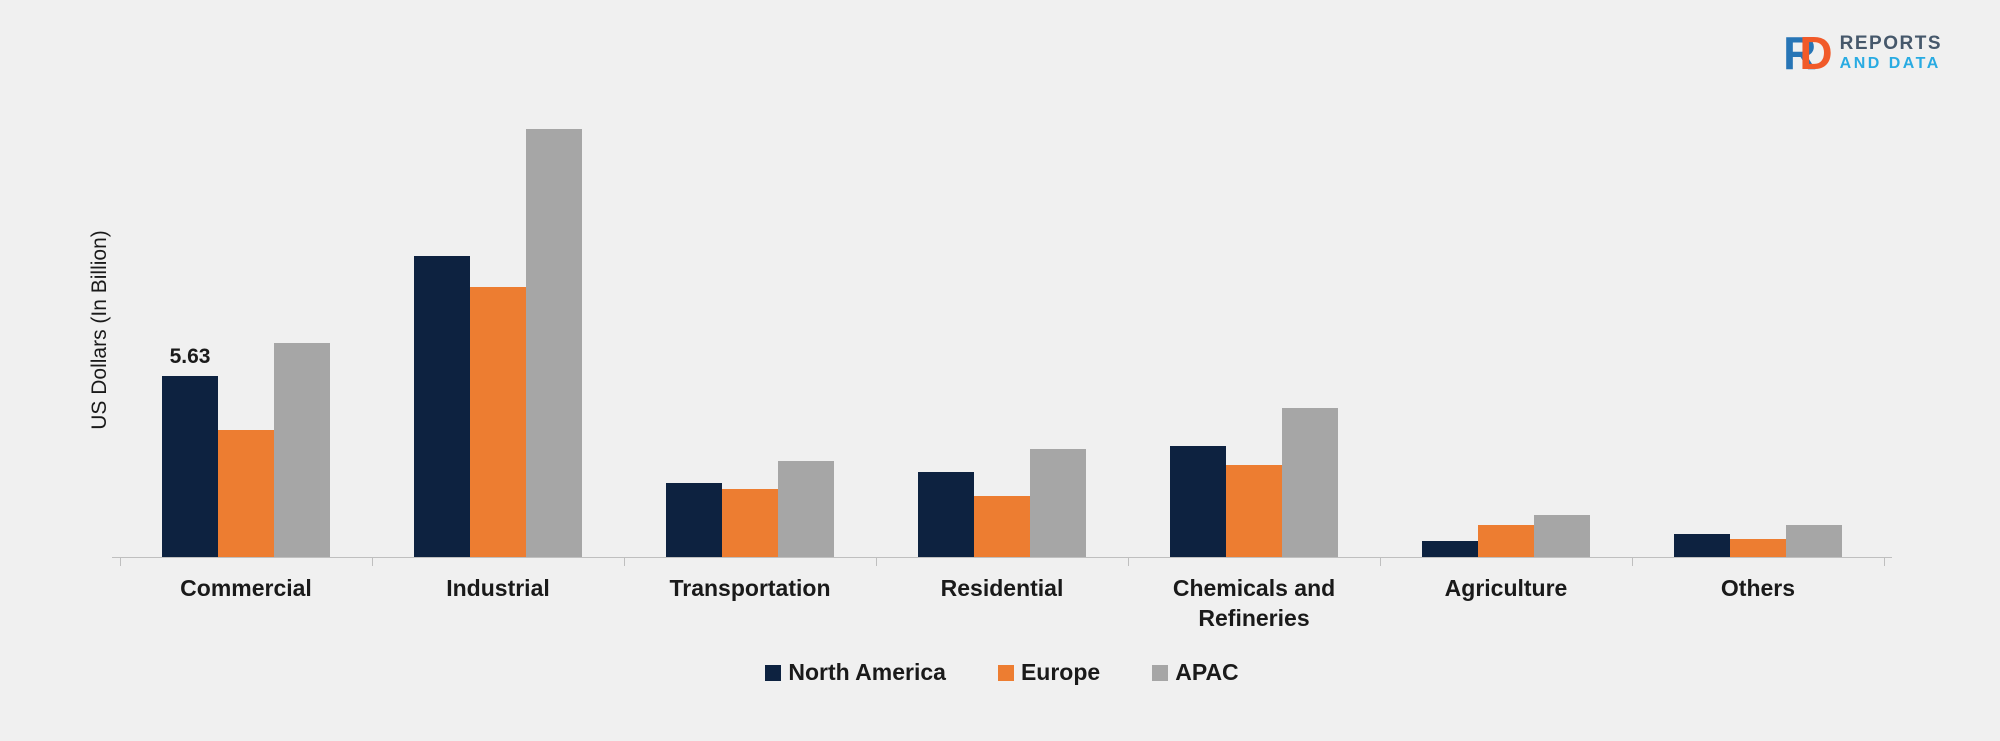  Describe the element at coordinates (1002, 526) in the screenshot. I see `bar-europe-residential` at that location.